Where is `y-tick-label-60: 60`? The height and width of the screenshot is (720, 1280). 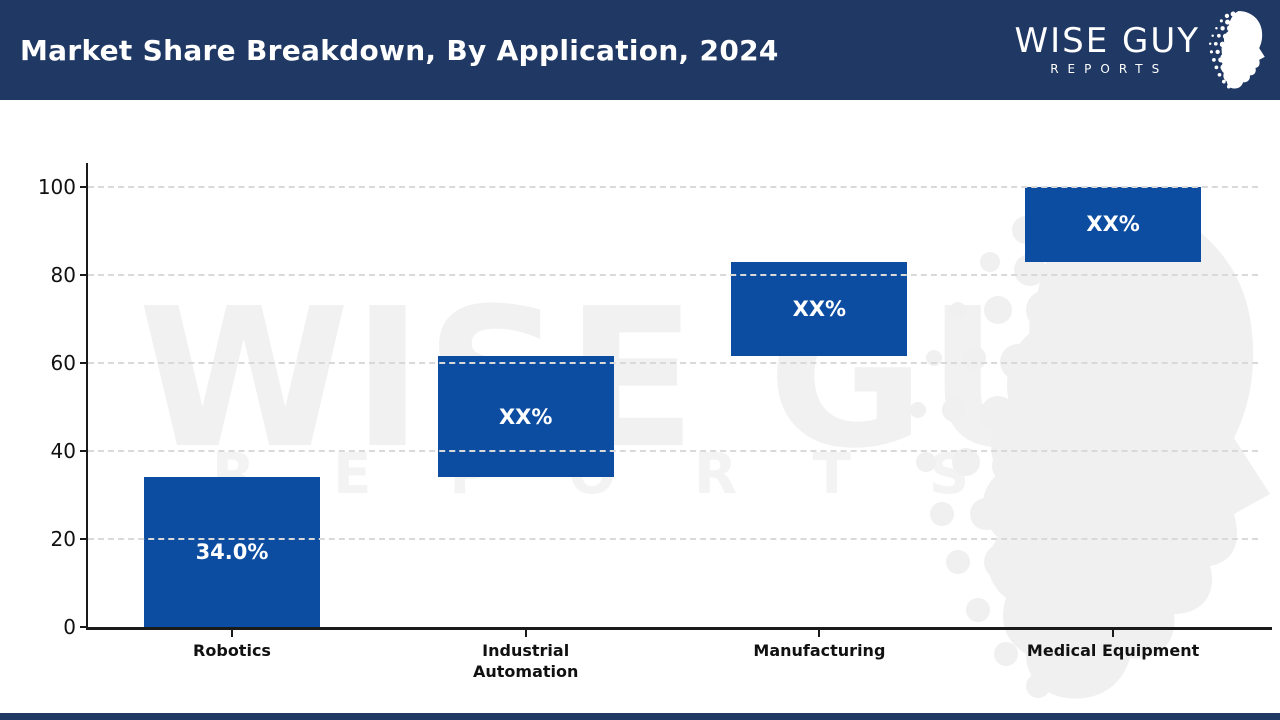 y-tick-label-60: 60 is located at coordinates (63, 363).